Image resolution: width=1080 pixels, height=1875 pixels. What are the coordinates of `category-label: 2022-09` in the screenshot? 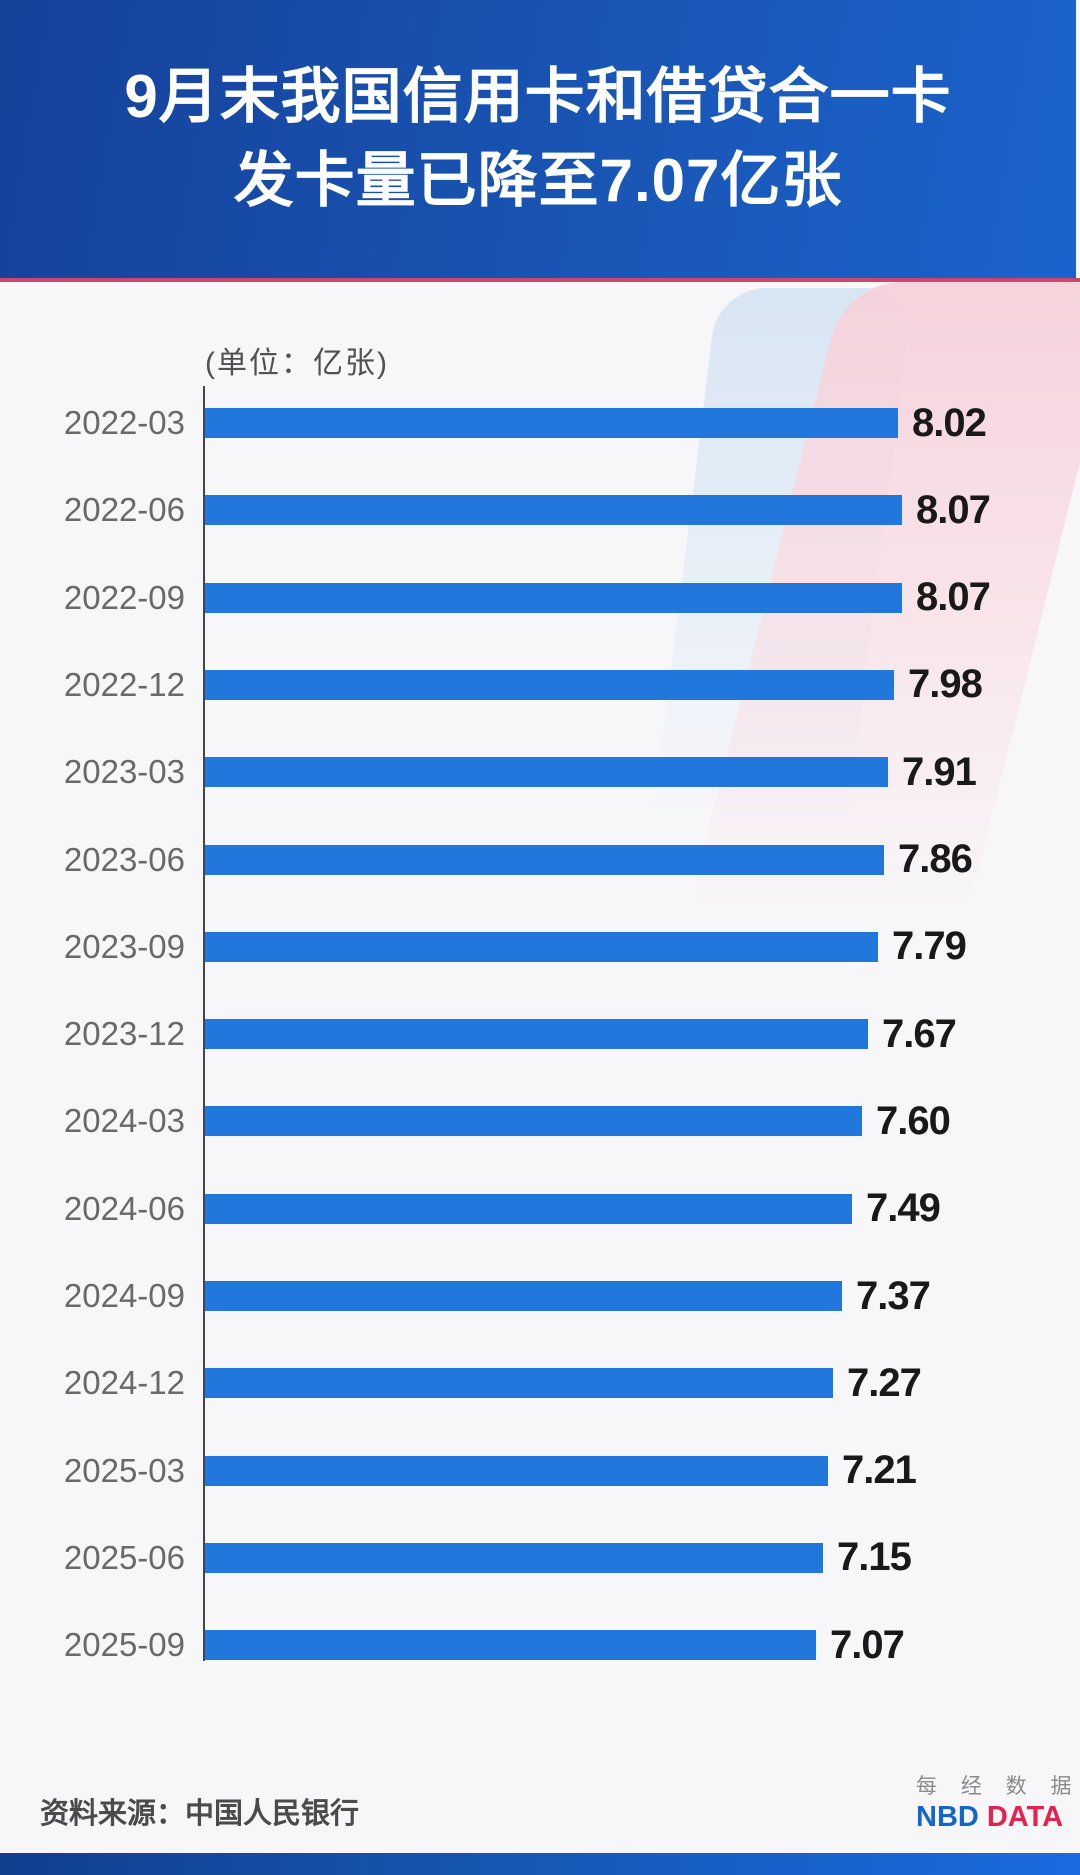 It's located at (124, 597).